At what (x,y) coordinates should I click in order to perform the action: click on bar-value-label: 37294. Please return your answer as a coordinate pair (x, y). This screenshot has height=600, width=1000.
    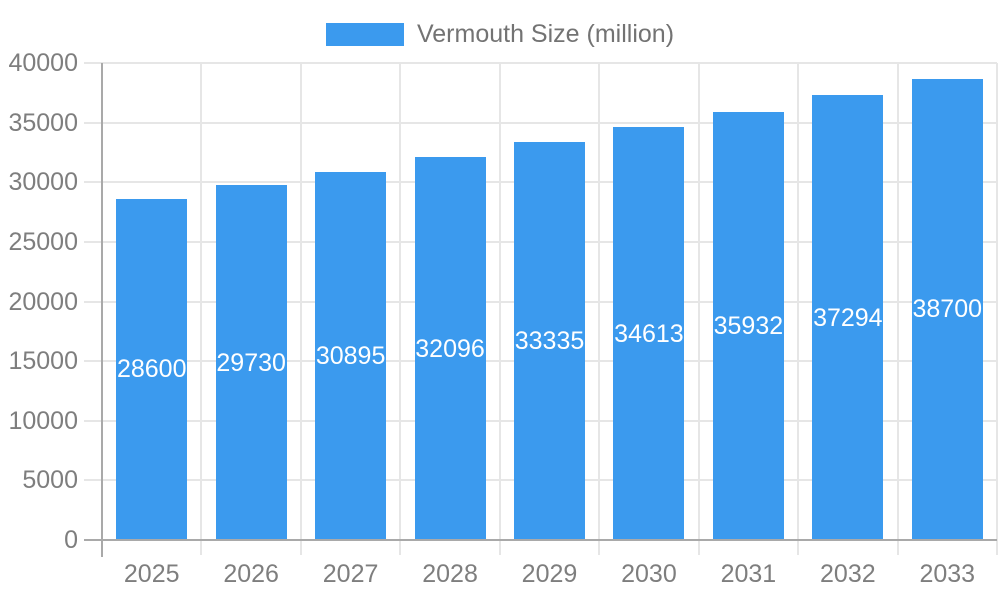
    Looking at the image, I should click on (848, 317).